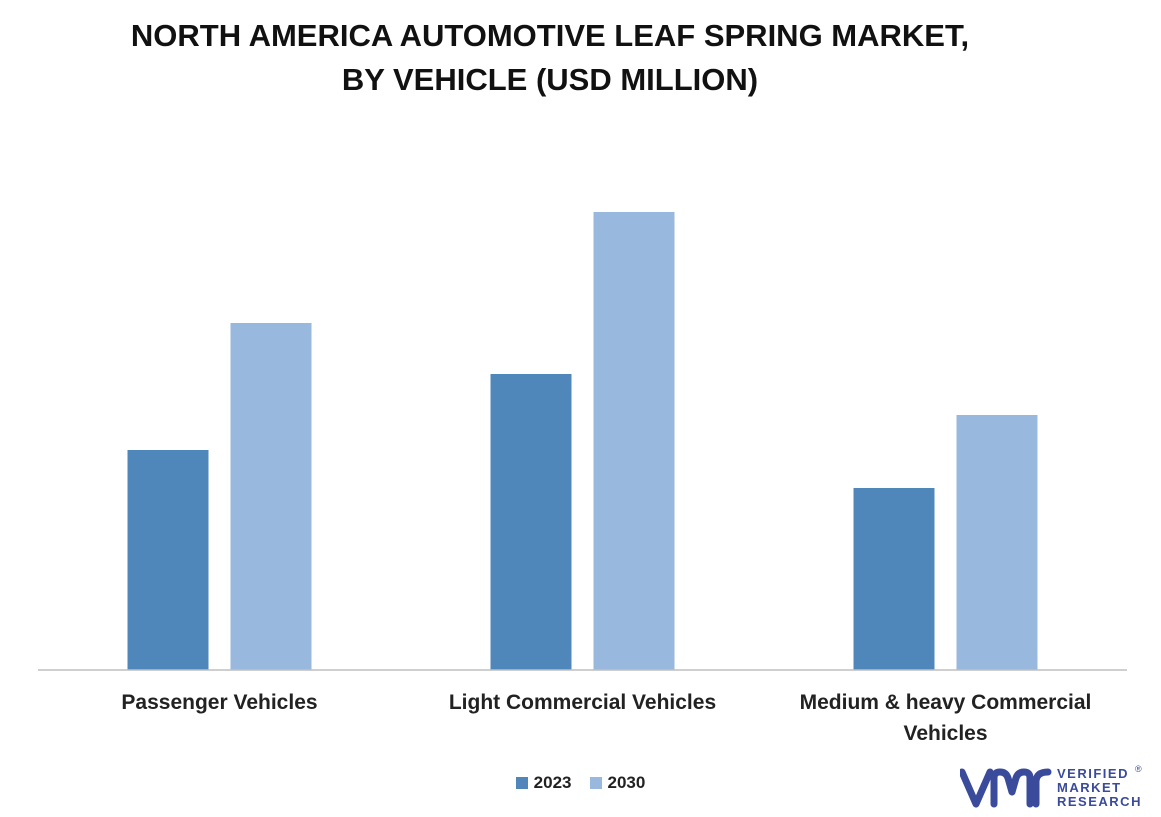 This screenshot has height=817, width=1161. Describe the element at coordinates (552, 782) in the screenshot. I see `legend-label-2023: 2023` at that location.